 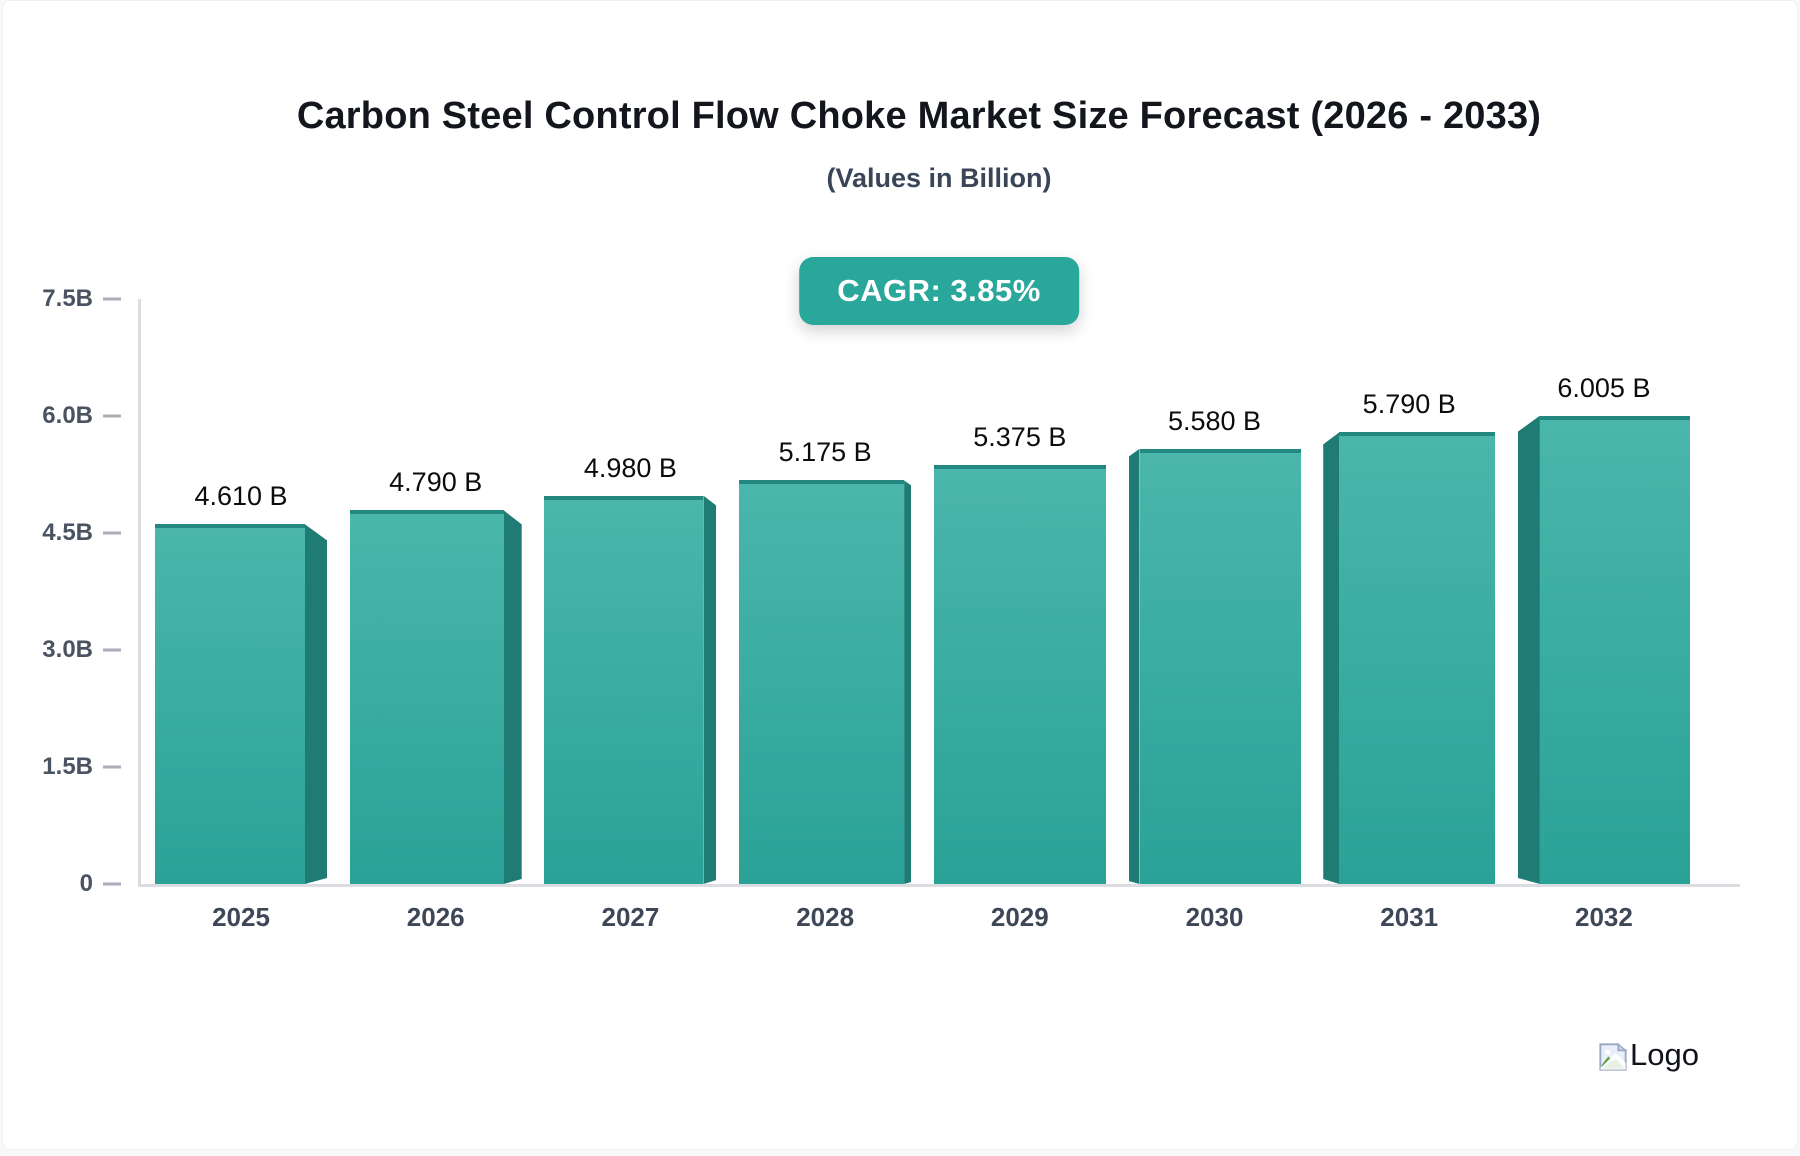 I want to click on bar-group-2026: 4.790 B 2026, so click(x=435, y=615).